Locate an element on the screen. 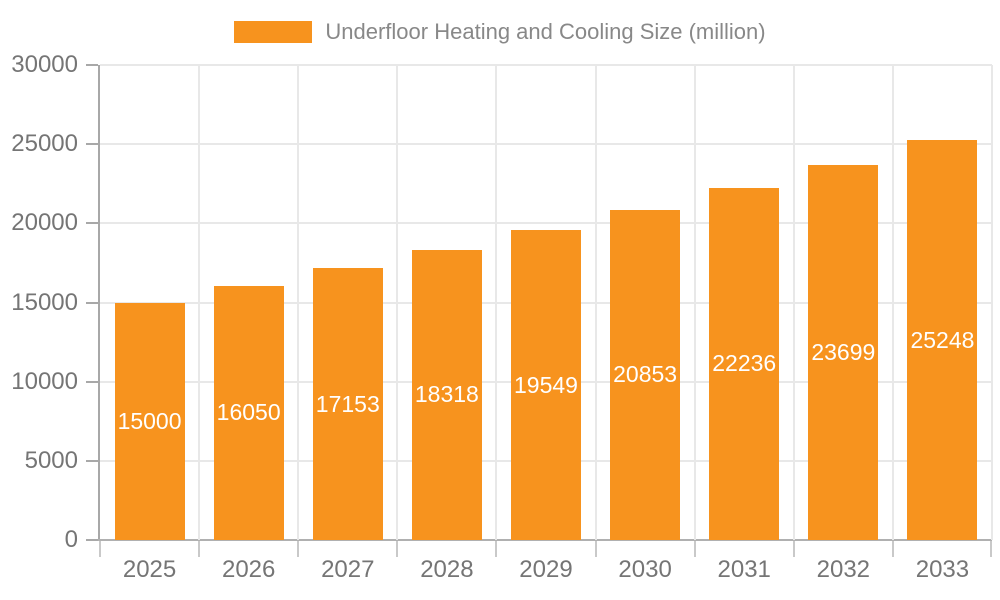  y-axis-label: 0 is located at coordinates (71, 539).